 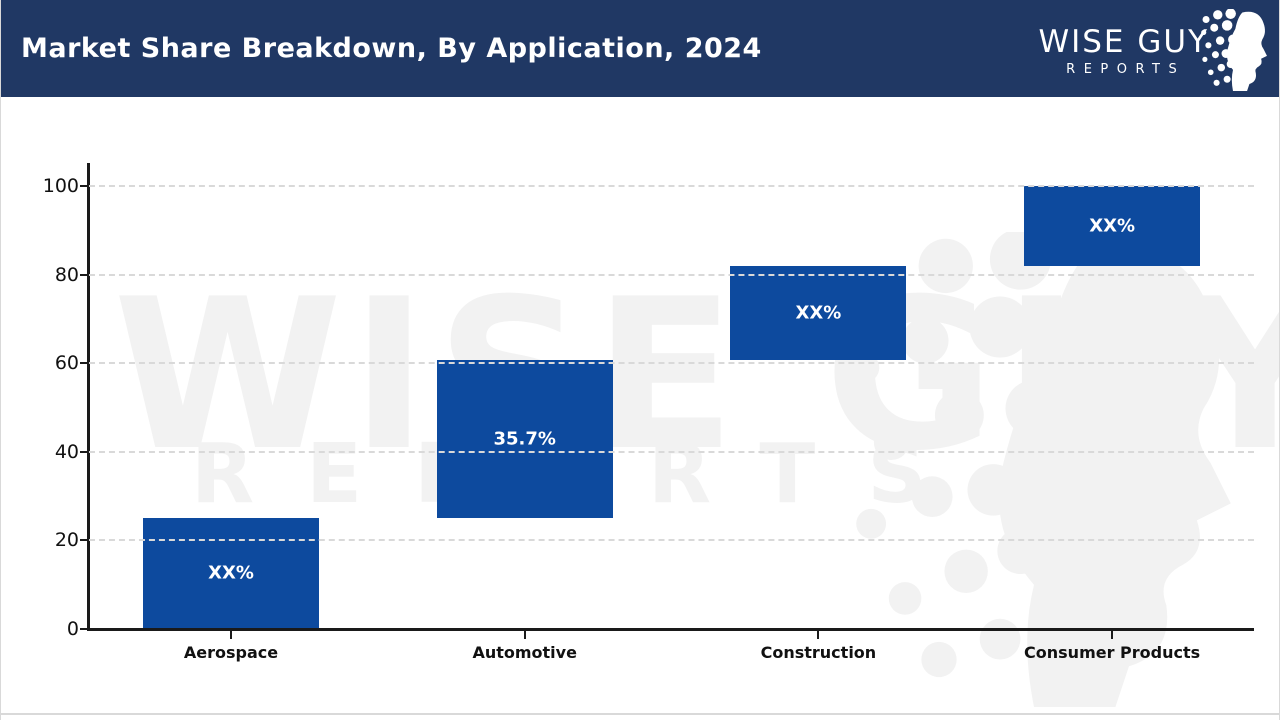 I want to click on x-tick-label-2: Construction, so click(x=818, y=652).